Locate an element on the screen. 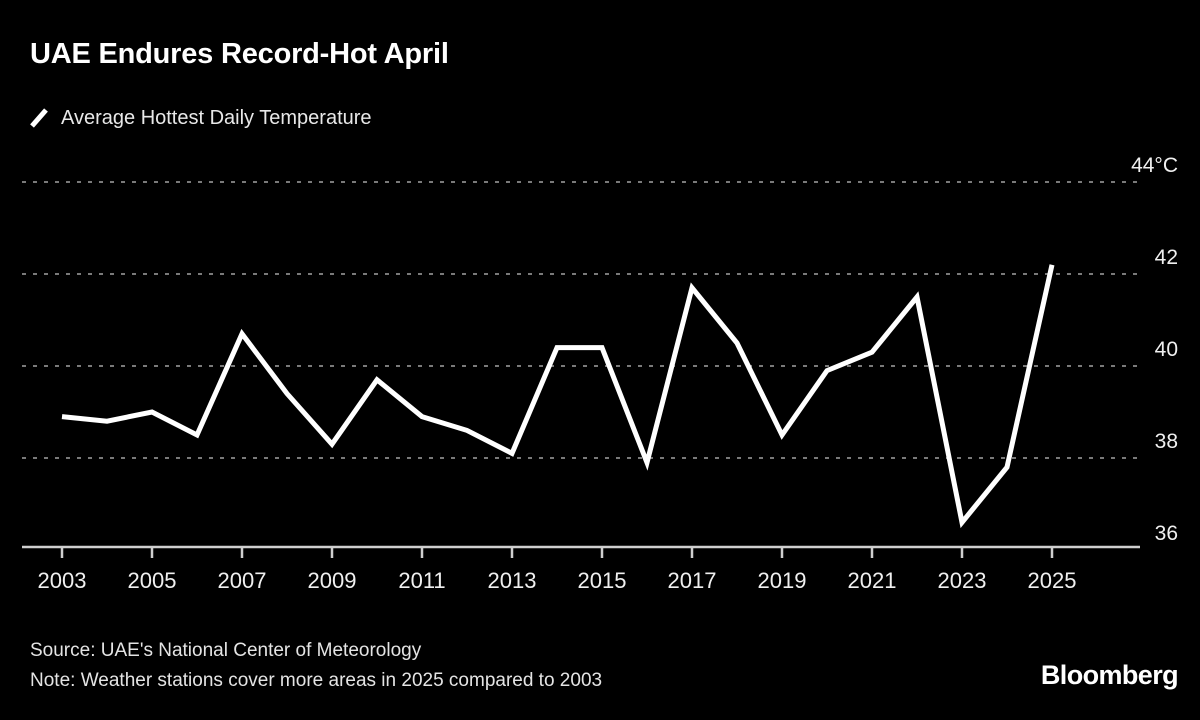  x-axis-tick-label: 2015 is located at coordinates (602, 580).